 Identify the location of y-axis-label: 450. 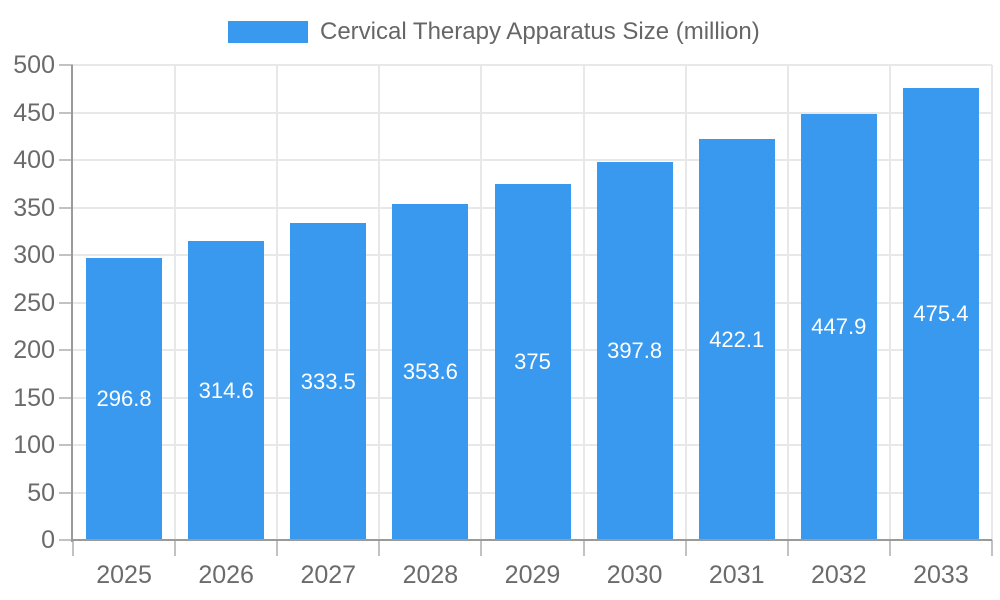
(34, 112).